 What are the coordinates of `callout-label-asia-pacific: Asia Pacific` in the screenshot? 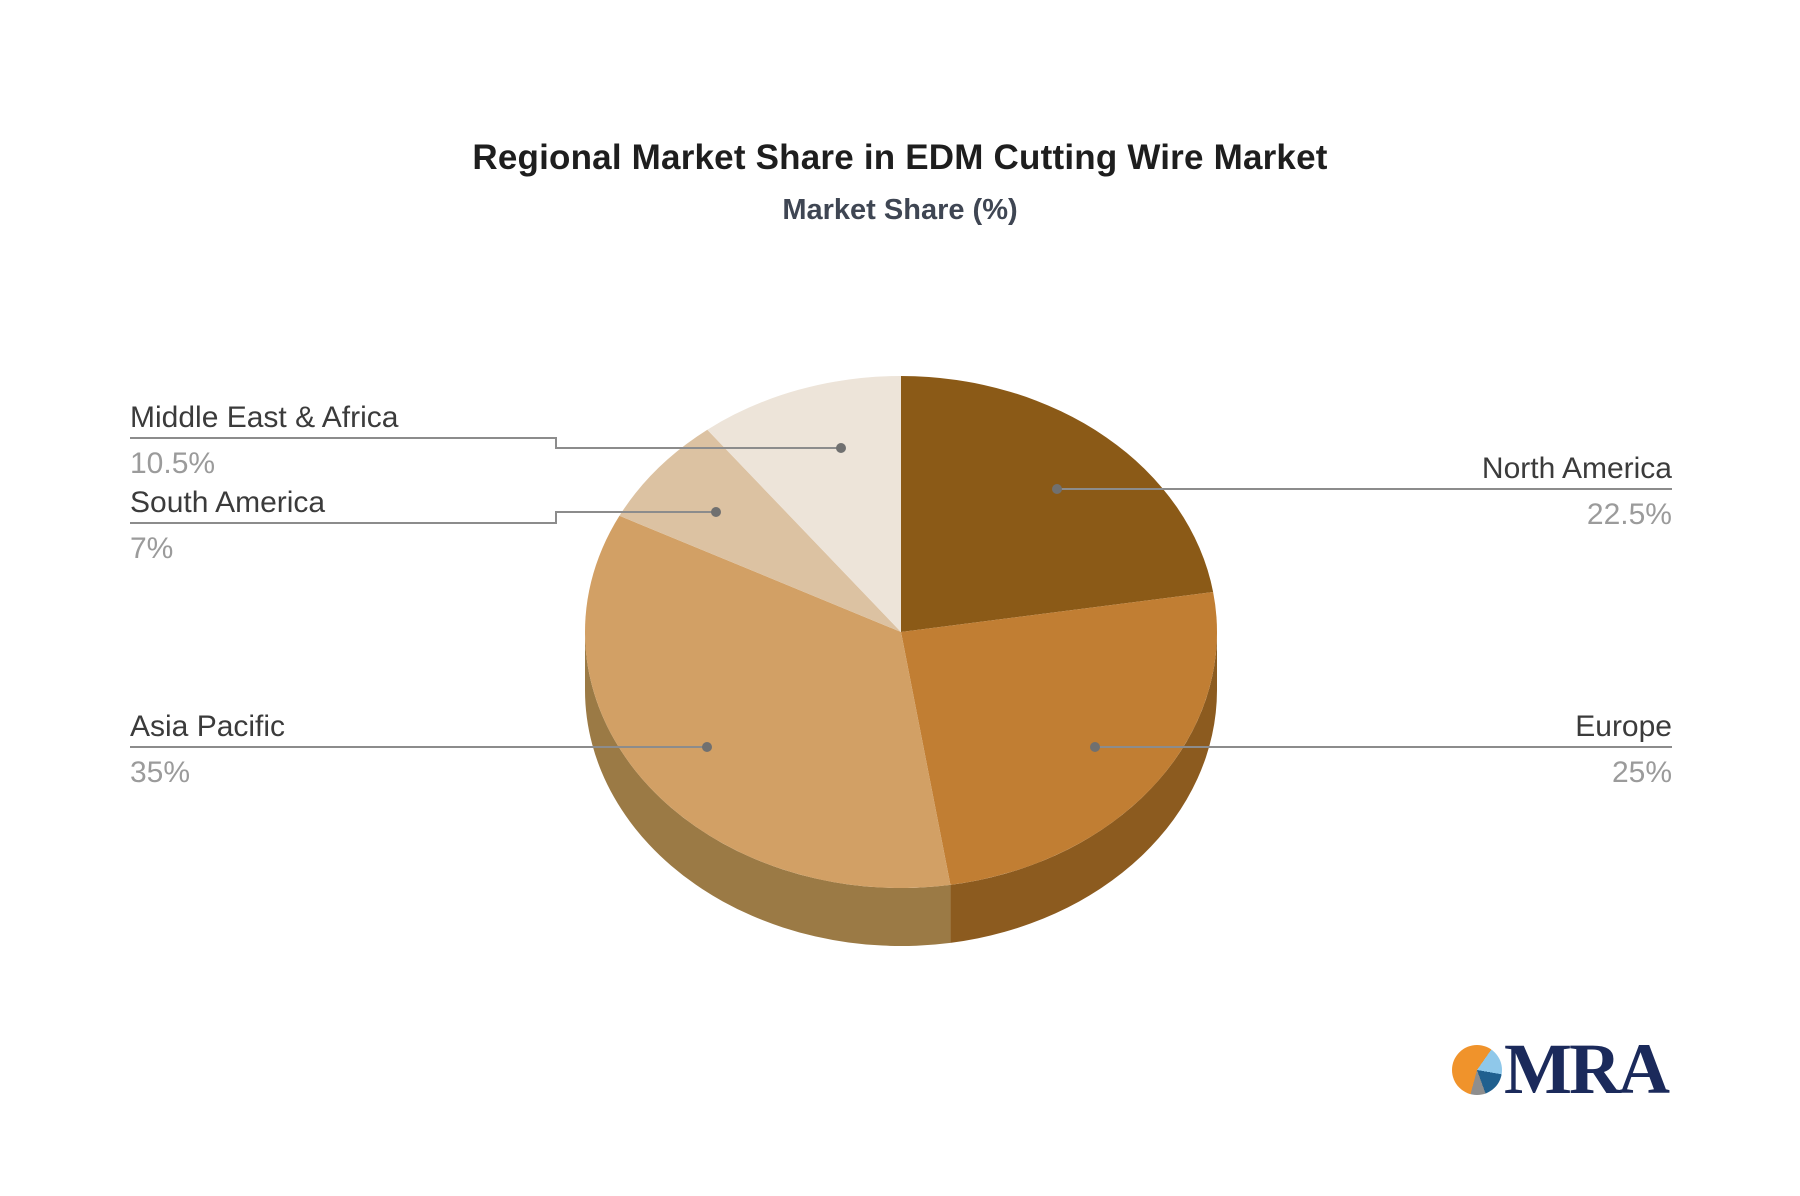 It's located at (208, 726).